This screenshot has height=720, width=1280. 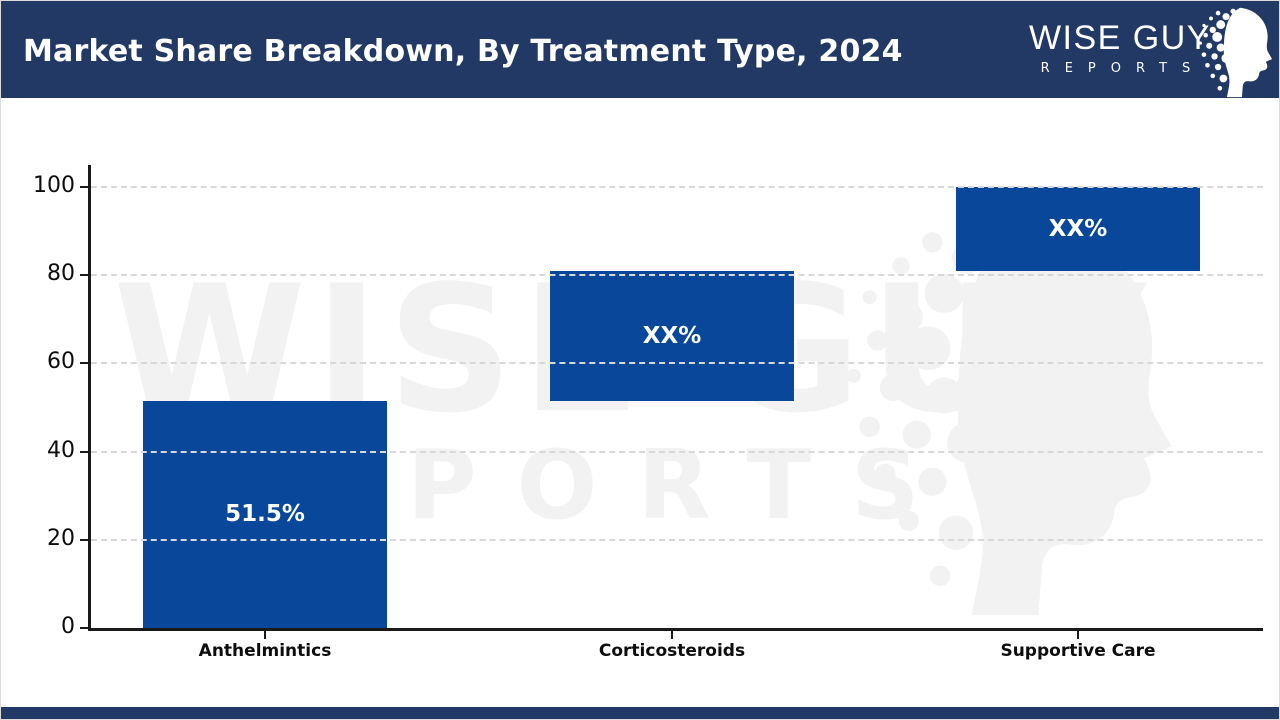 I want to click on logo-wordmark-text: WISE GUY, so click(x=1119, y=38).